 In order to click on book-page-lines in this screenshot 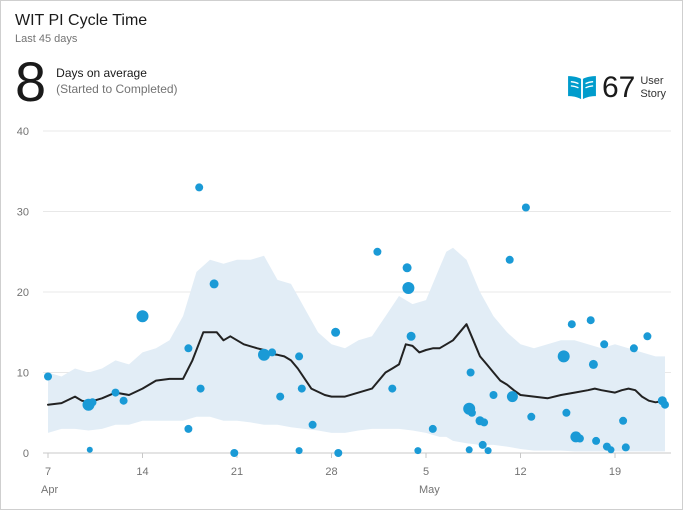, I will do `click(582, 85)`.